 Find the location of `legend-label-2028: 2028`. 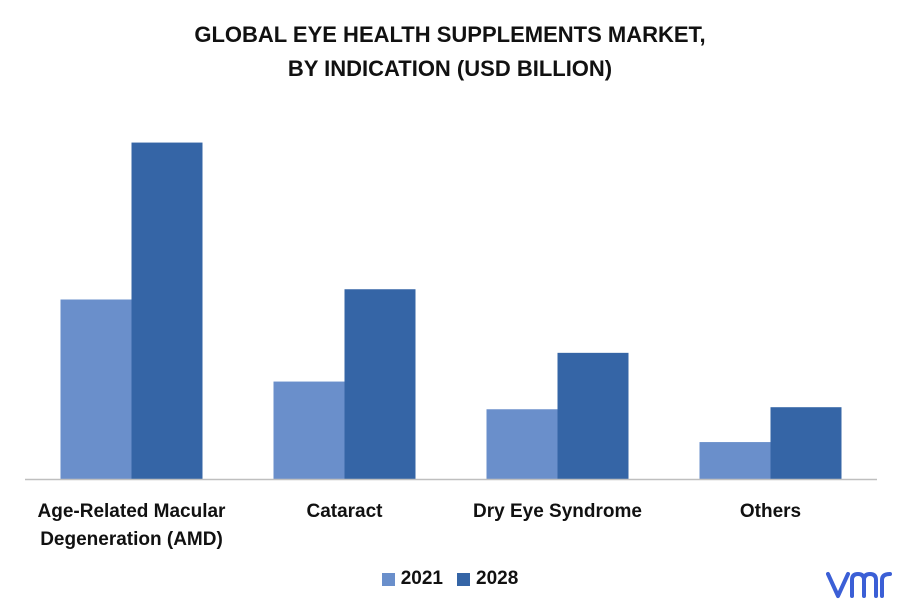

legend-label-2028: 2028 is located at coordinates (497, 578).